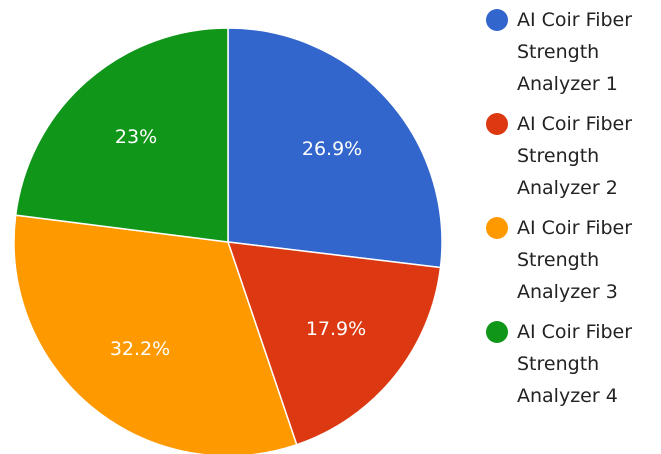 This screenshot has height=454, width=661. I want to click on slice-label: 32.2%, so click(140, 349).